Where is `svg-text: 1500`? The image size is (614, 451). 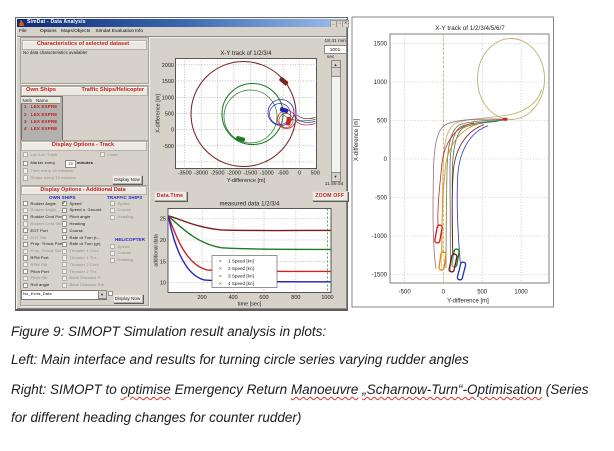 svg-text: 1500 is located at coordinates (381, 45).